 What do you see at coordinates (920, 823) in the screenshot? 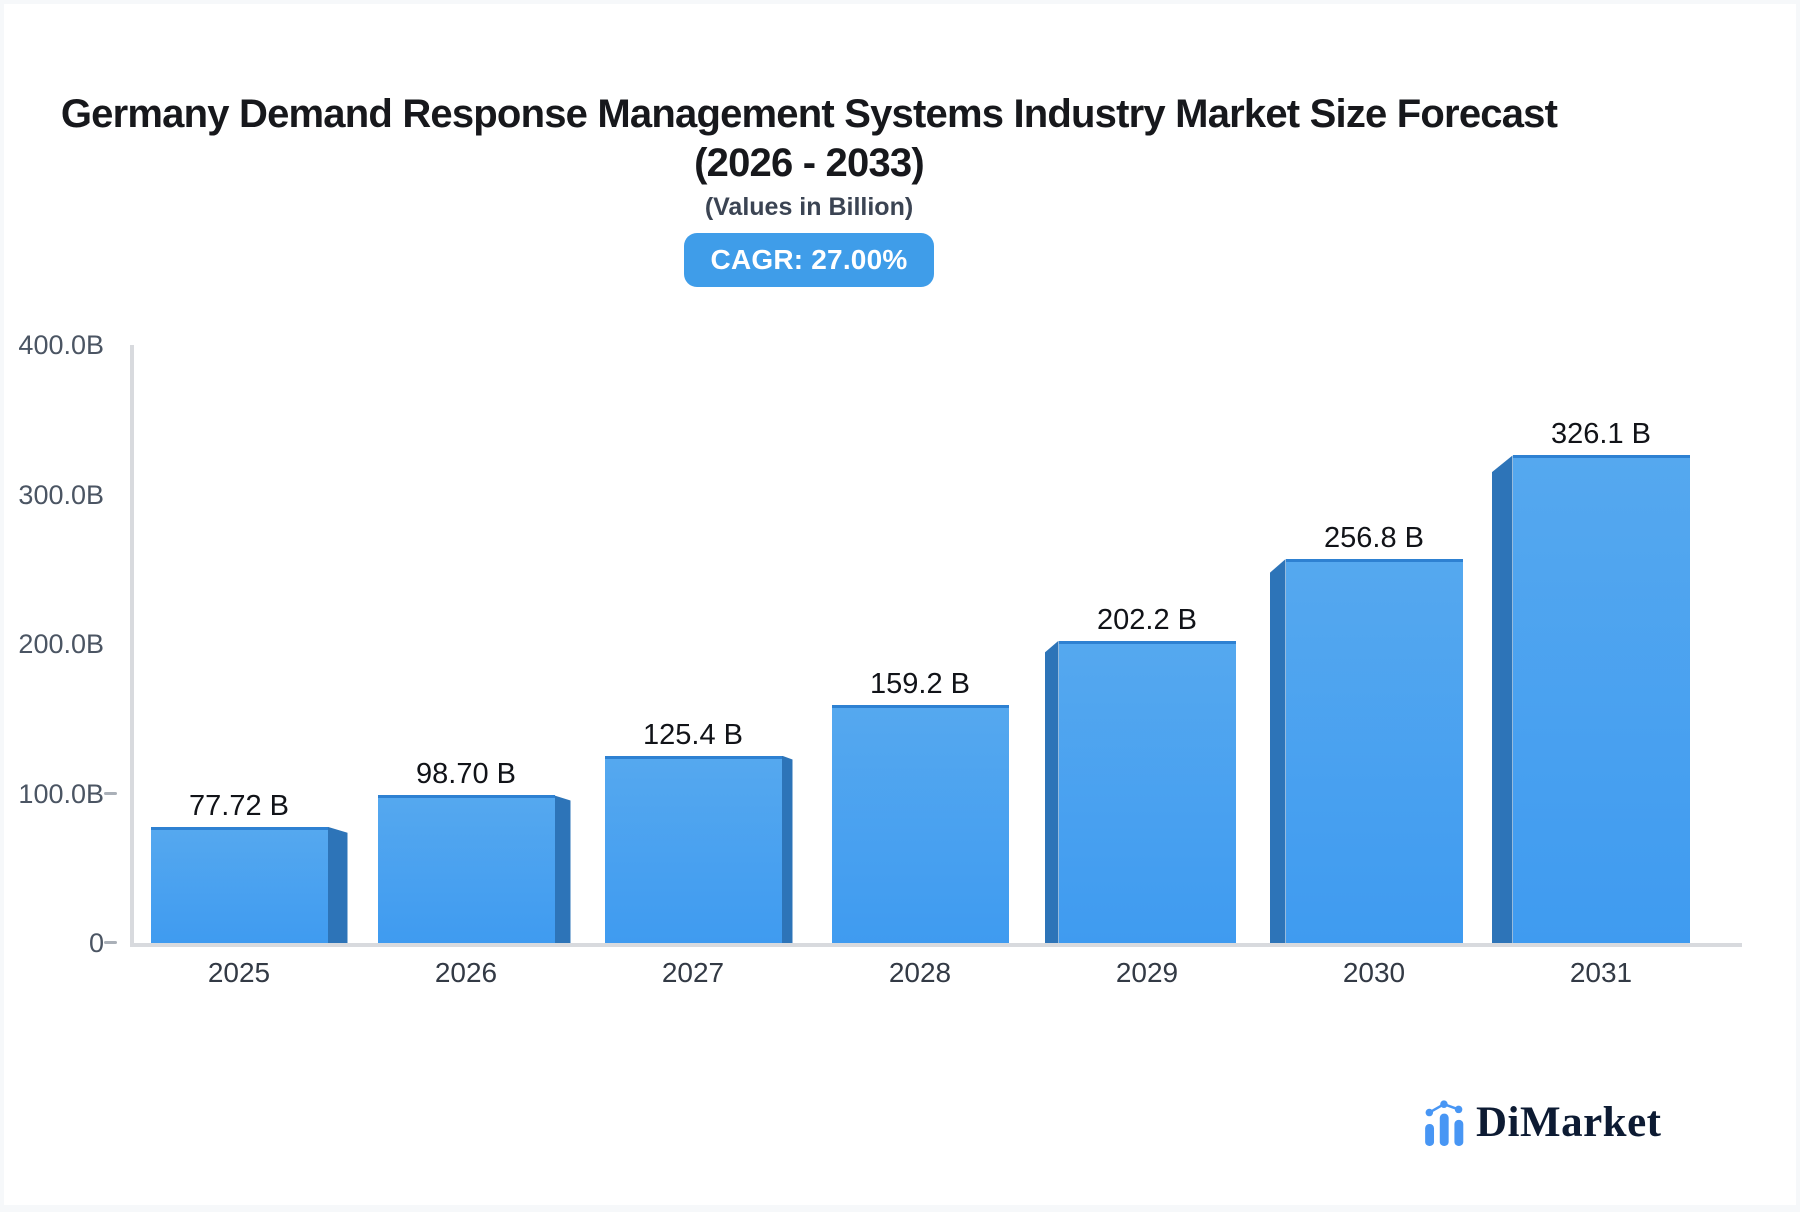
I see `bar-2028` at bounding box center [920, 823].